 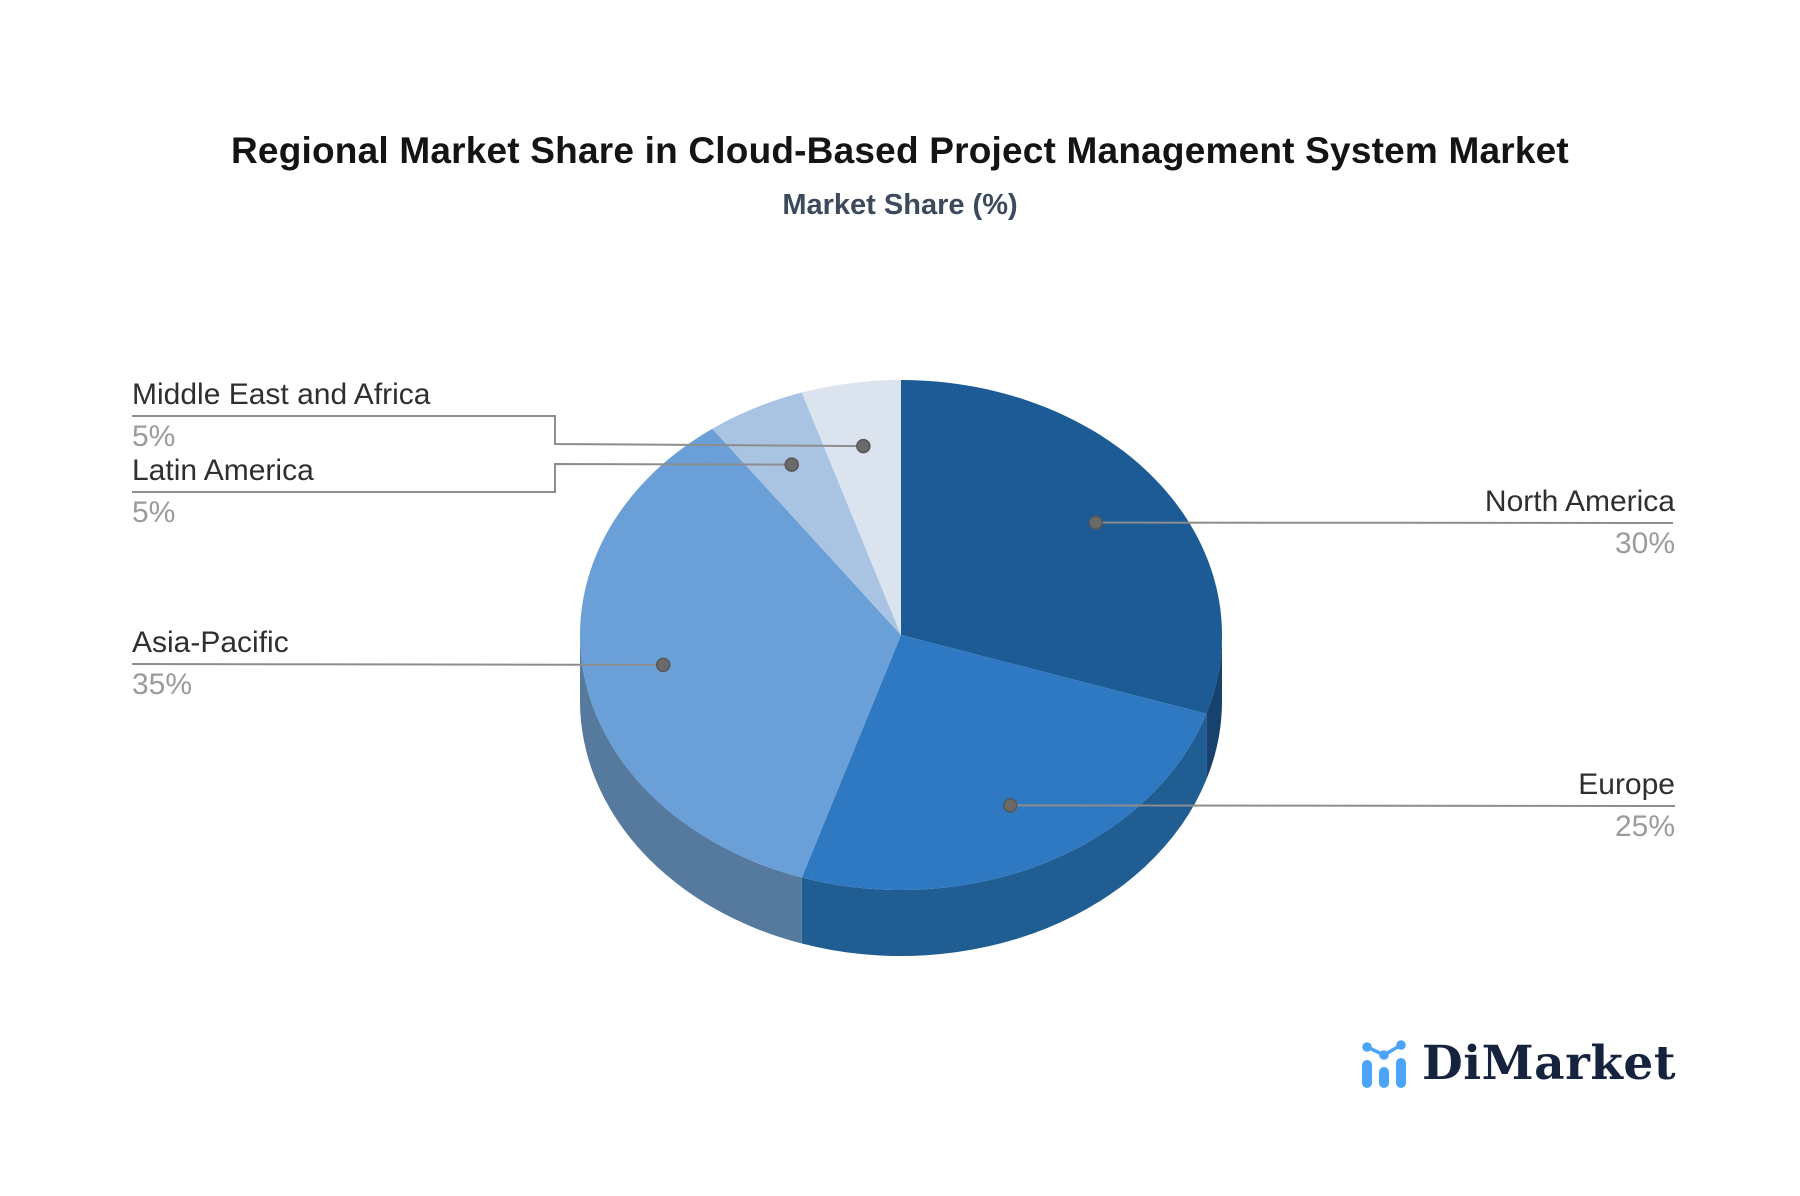 I want to click on slice-label-north-america: North America, so click(x=1579, y=501).